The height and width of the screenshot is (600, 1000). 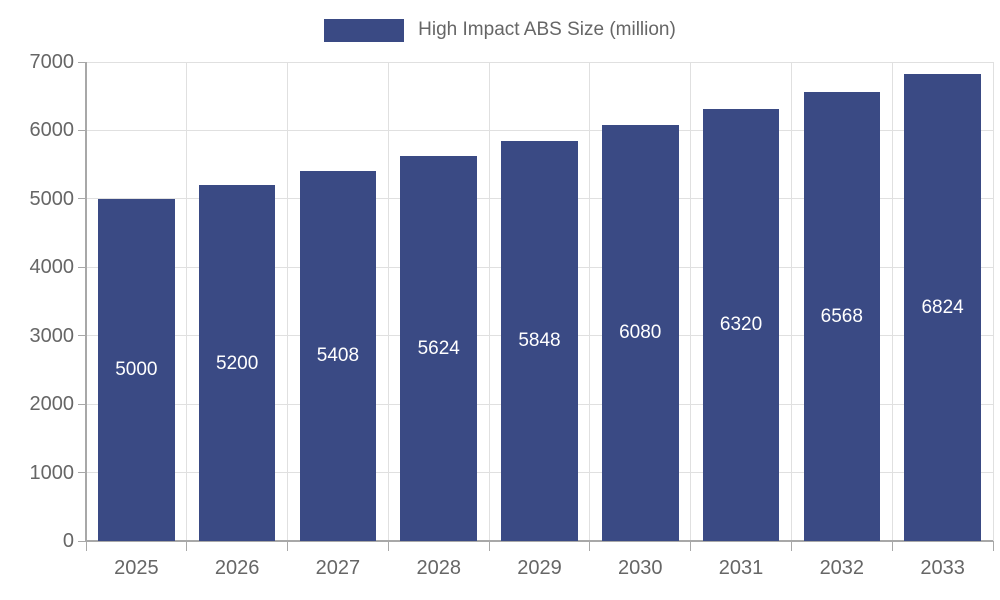 I want to click on bar-value-label: 5624, so click(x=438, y=349).